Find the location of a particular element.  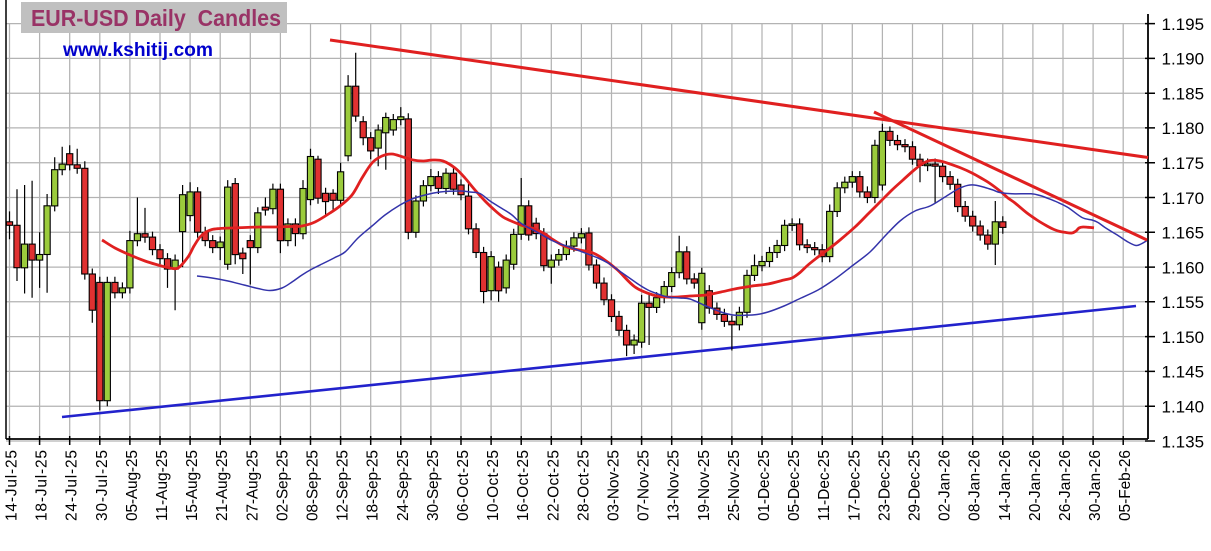

svg-text: 1.165 is located at coordinates (1183, 233).